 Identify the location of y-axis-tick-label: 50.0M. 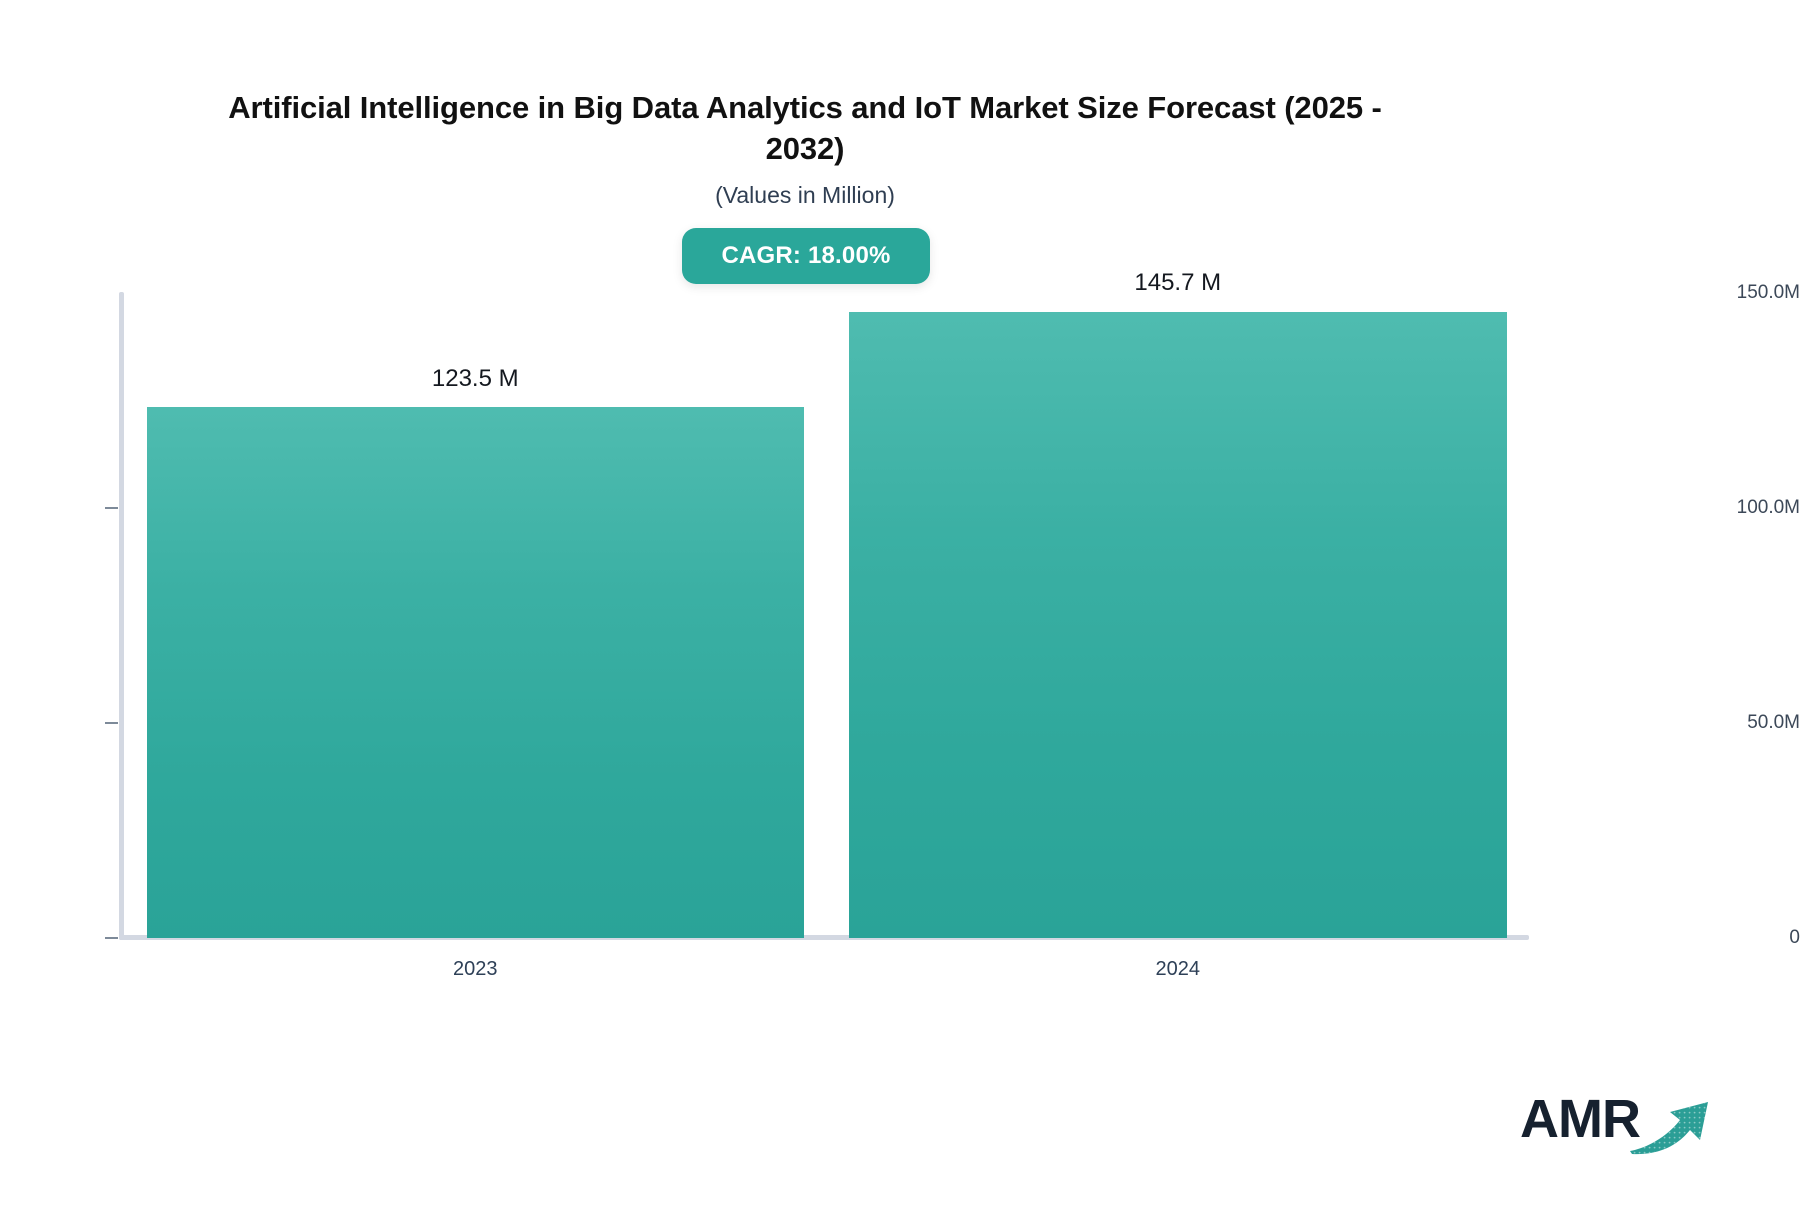
(1773, 722).